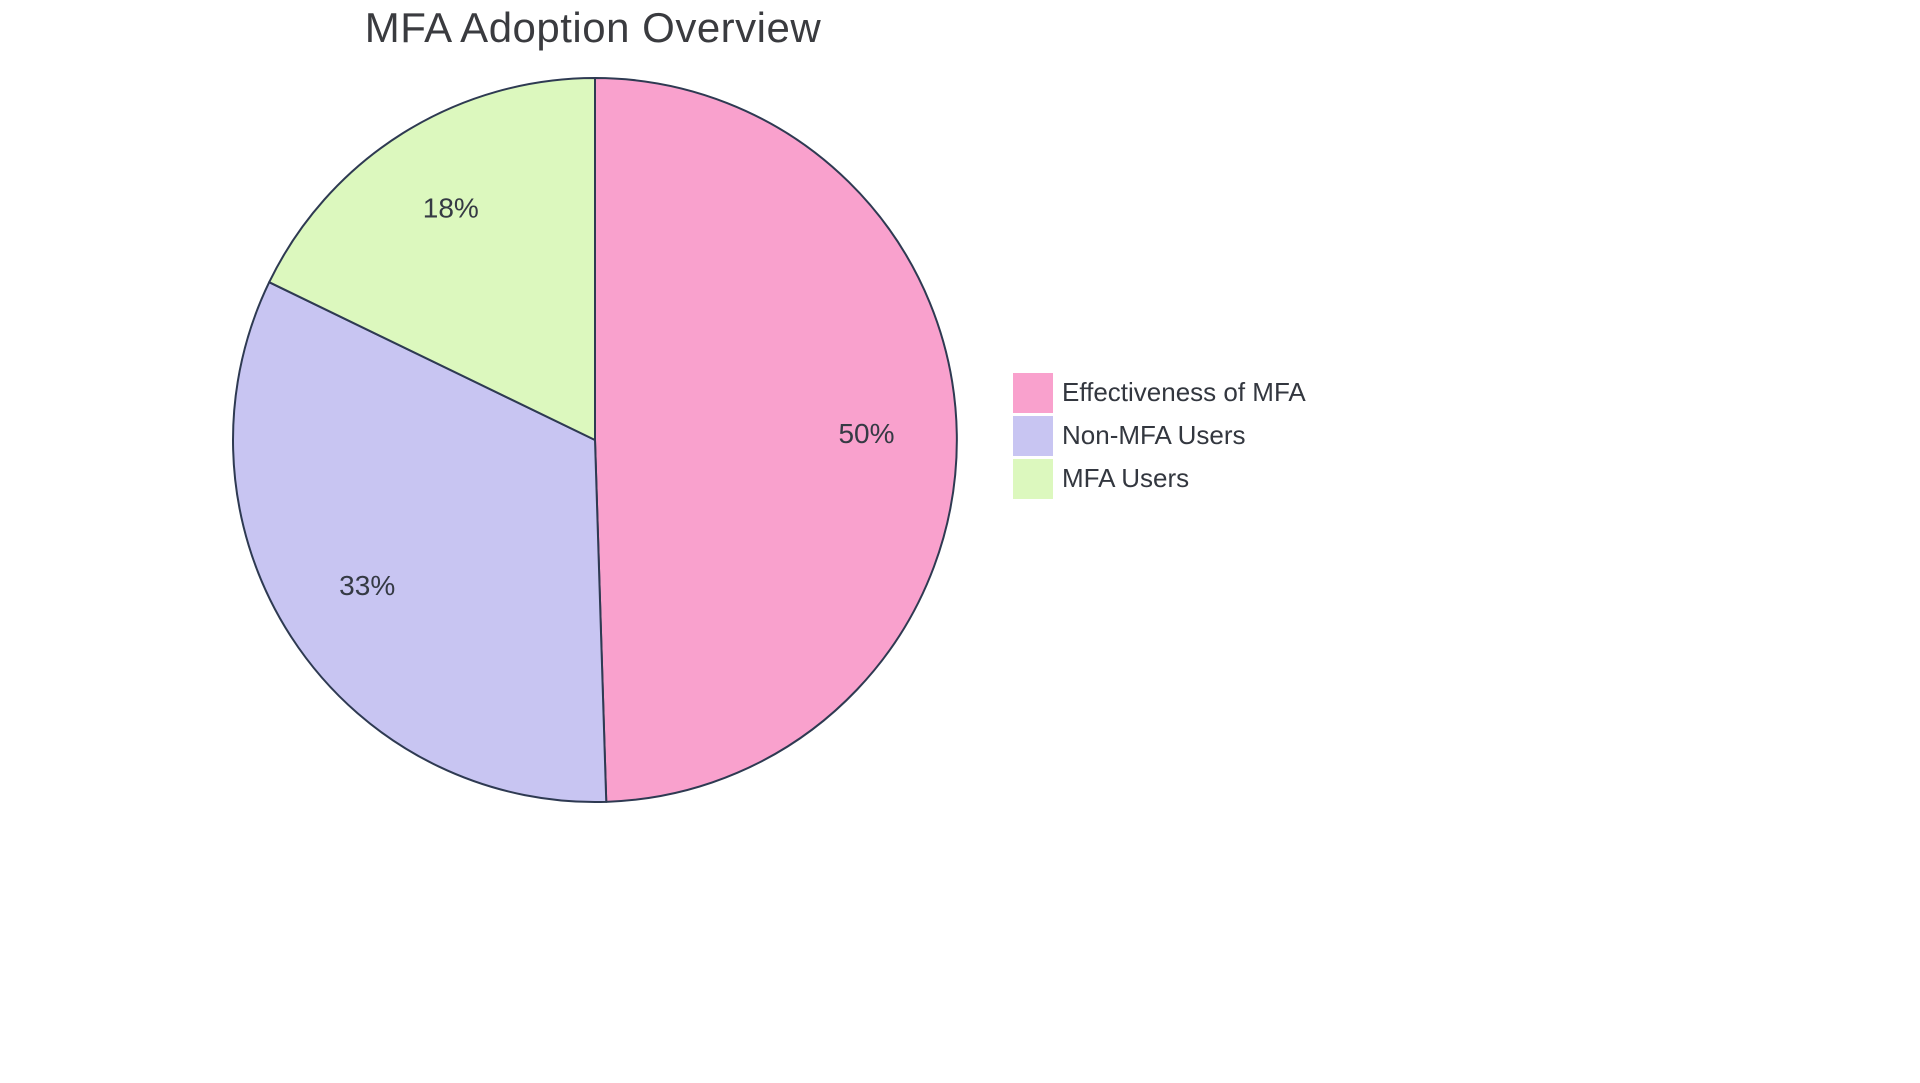  Describe the element at coordinates (866, 433) in the screenshot. I see `pie-slice-percent-label: 50%` at that location.